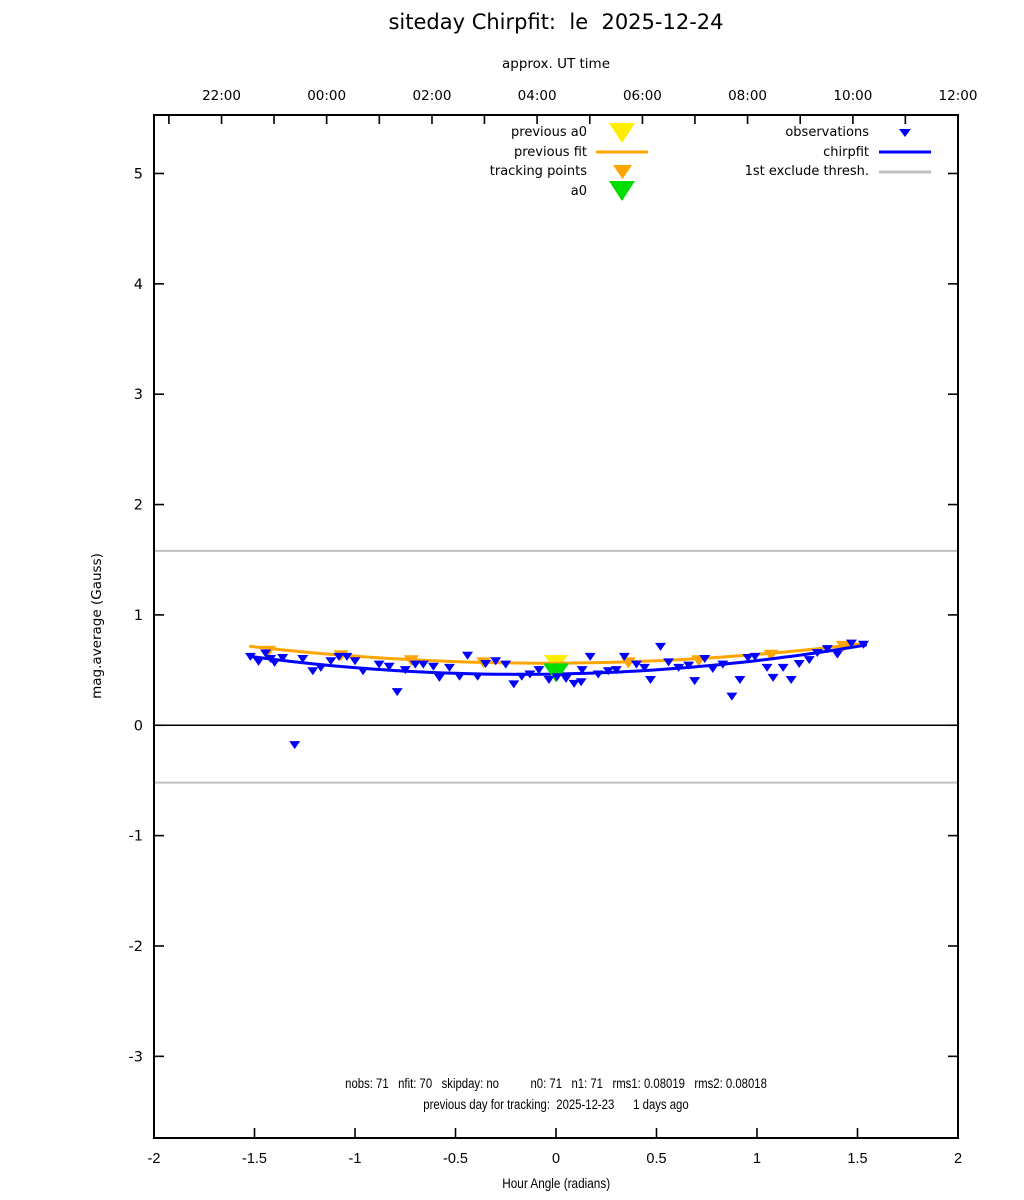  What do you see at coordinates (538, 172) in the screenshot?
I see `legend-label-tracking-points: tracking points` at bounding box center [538, 172].